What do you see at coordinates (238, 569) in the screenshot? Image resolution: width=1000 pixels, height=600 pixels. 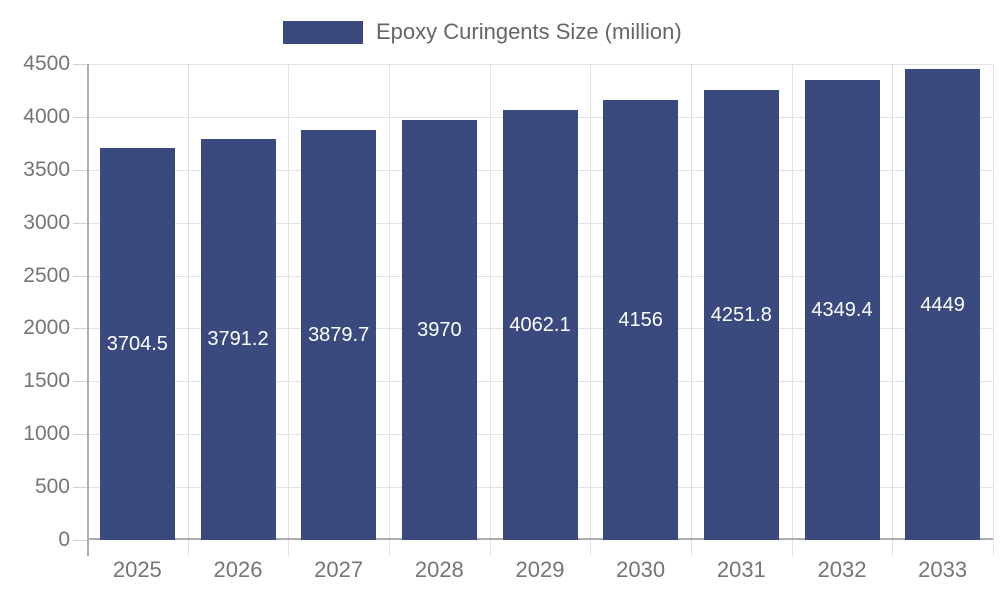 I see `x-axis-label: 2026` at bounding box center [238, 569].